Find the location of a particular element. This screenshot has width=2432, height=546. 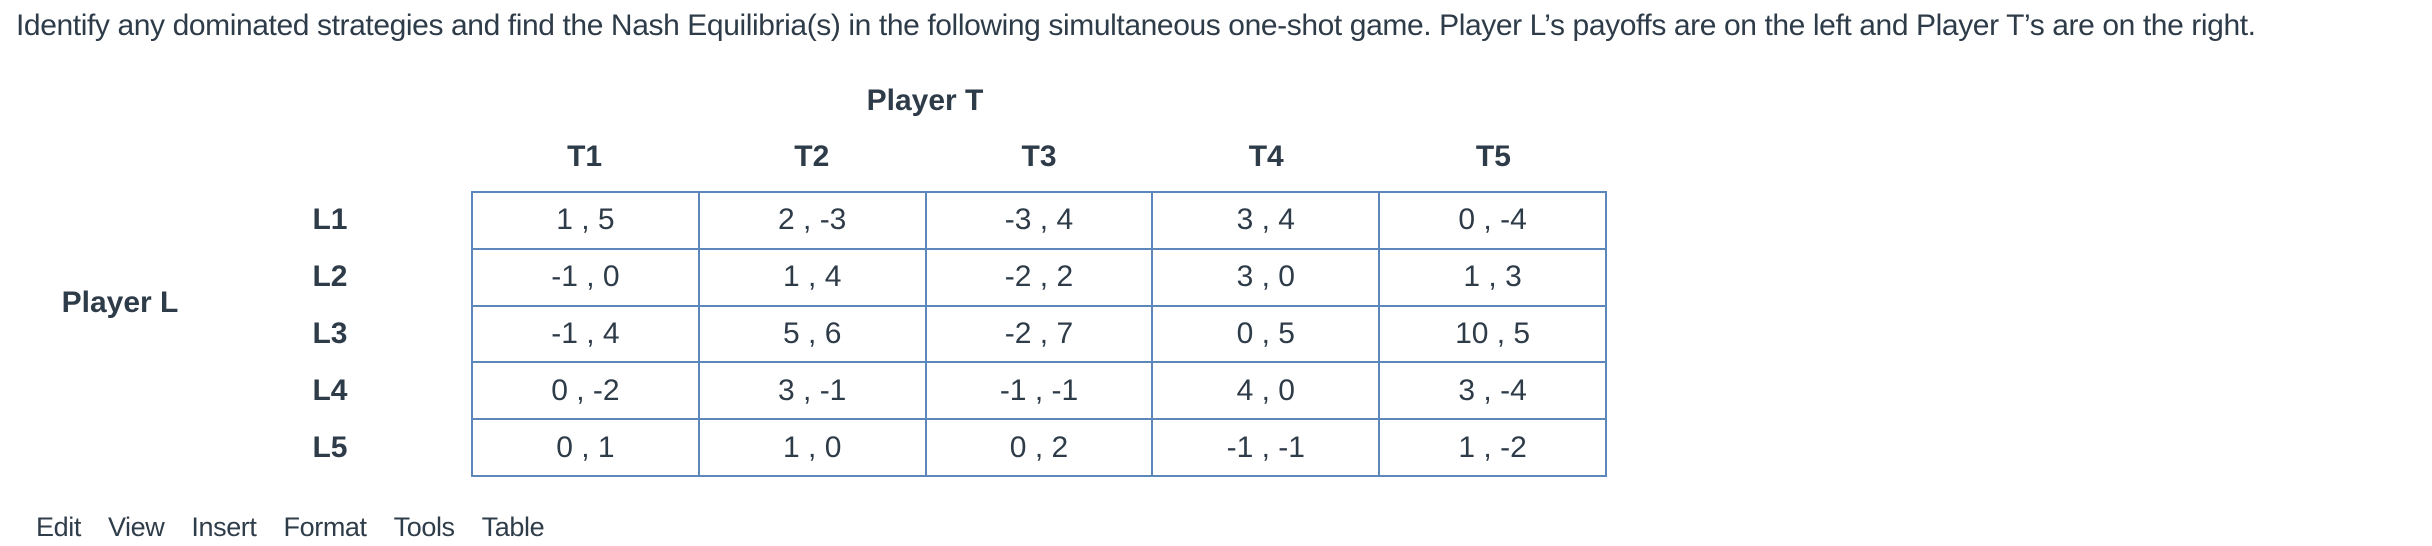

column-header-t1: T1 is located at coordinates (585, 156).